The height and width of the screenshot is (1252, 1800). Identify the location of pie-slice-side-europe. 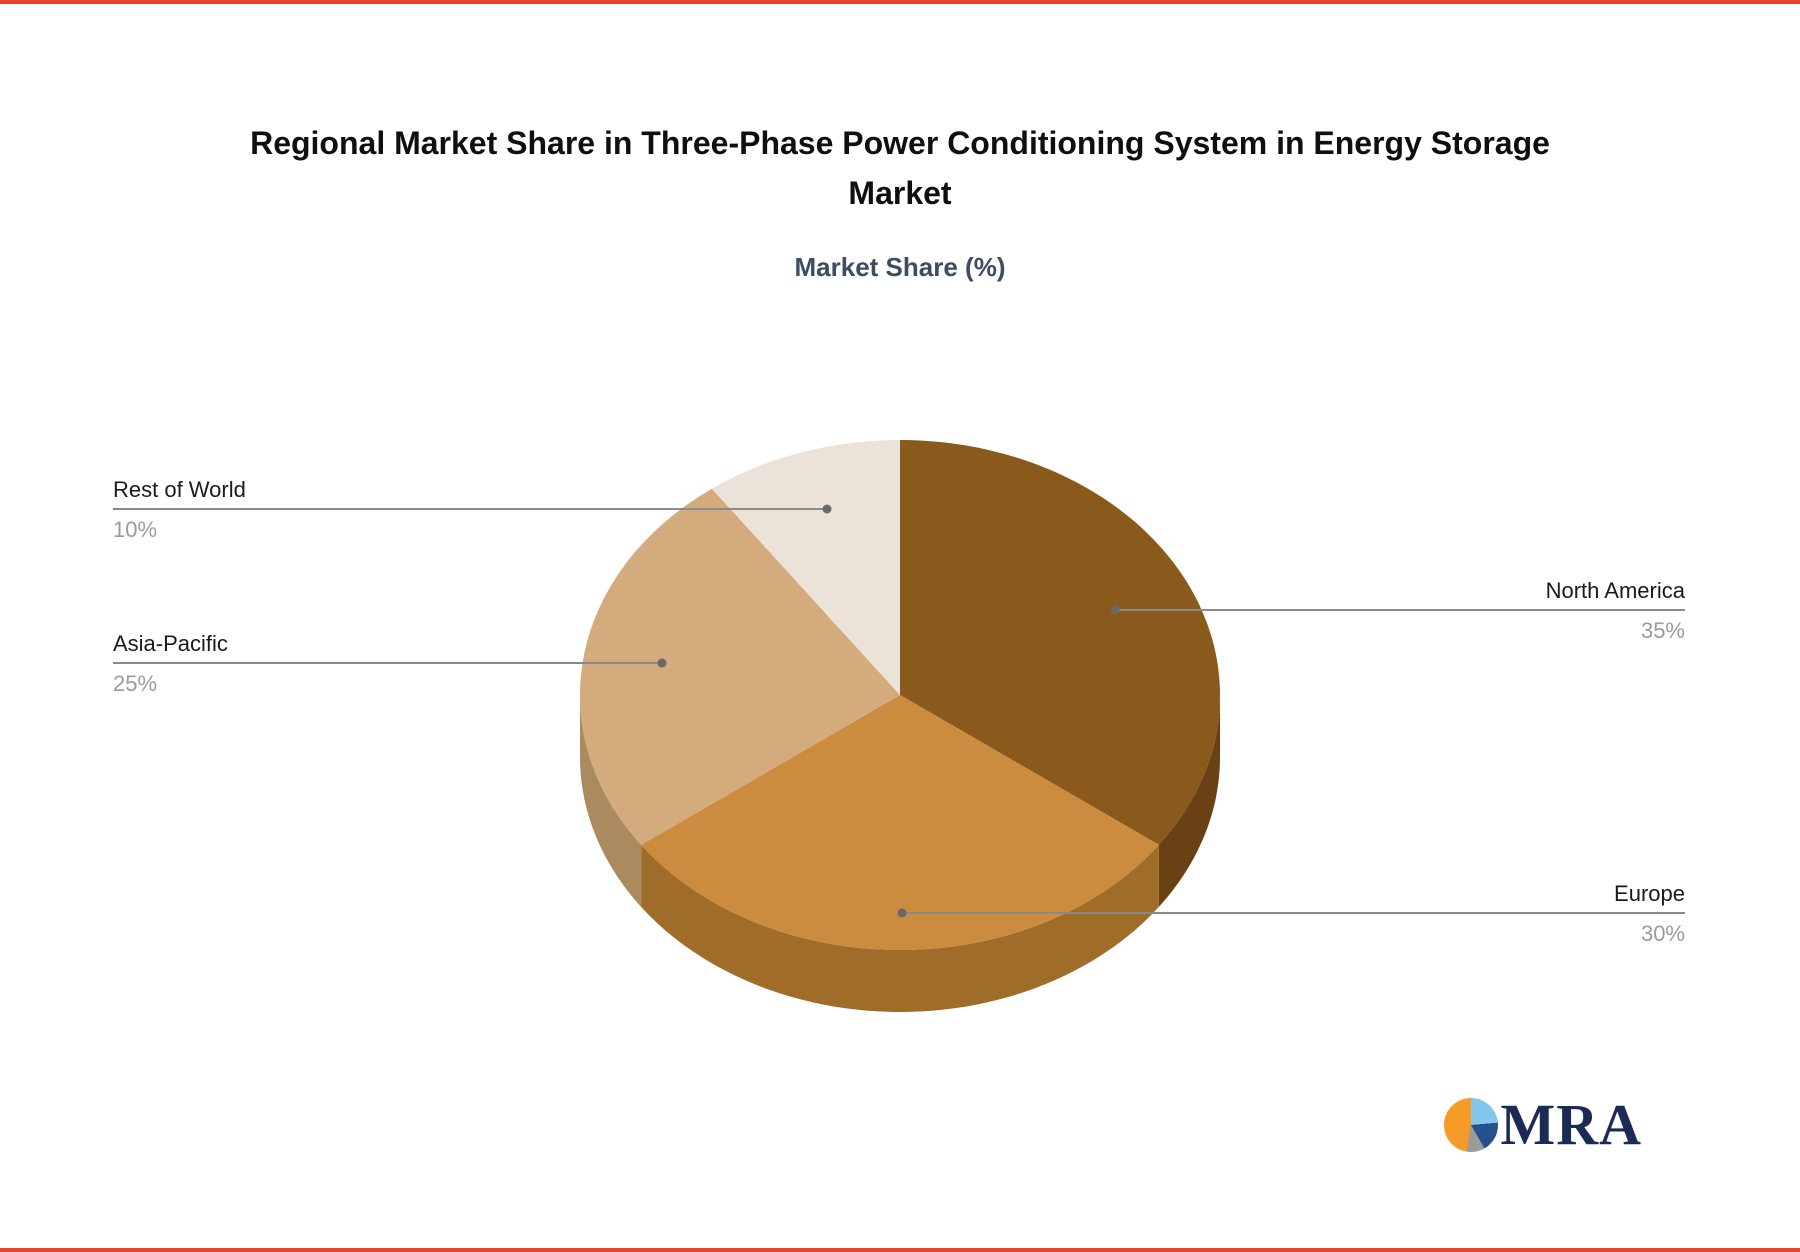
(900, 928).